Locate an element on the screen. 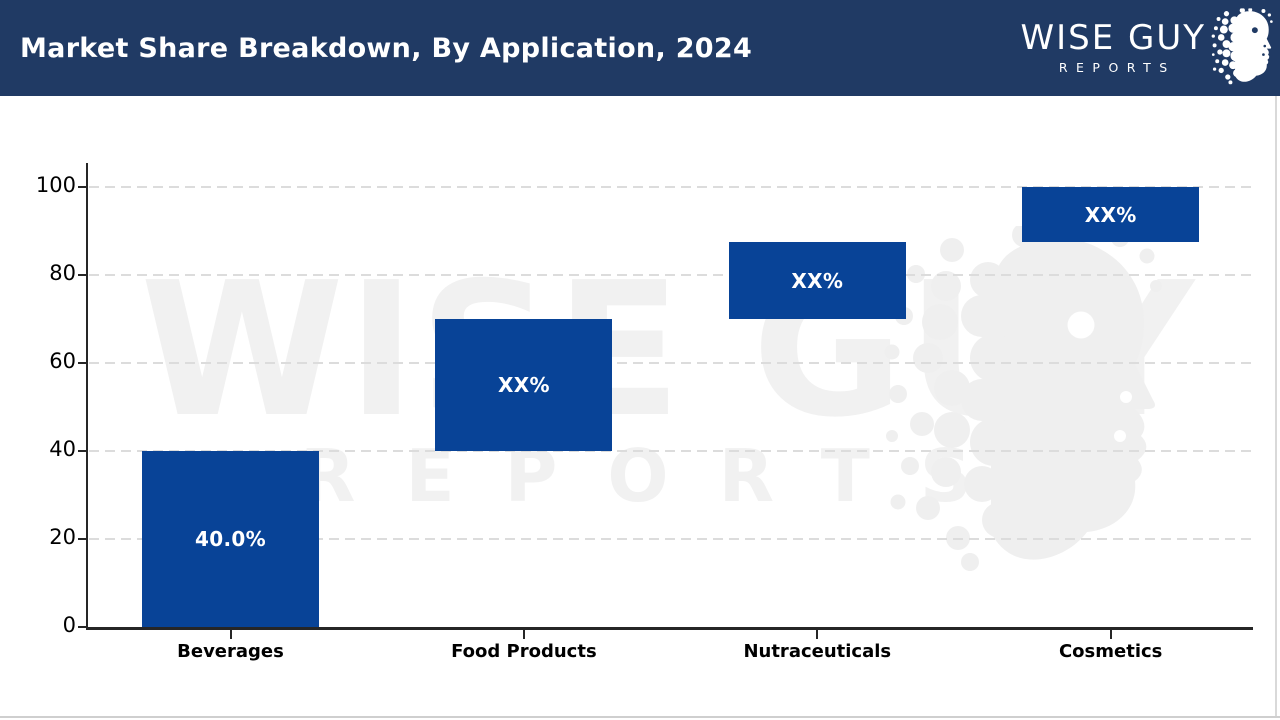 The image size is (1280, 720). bottom-border-line is located at coordinates (640, 717).